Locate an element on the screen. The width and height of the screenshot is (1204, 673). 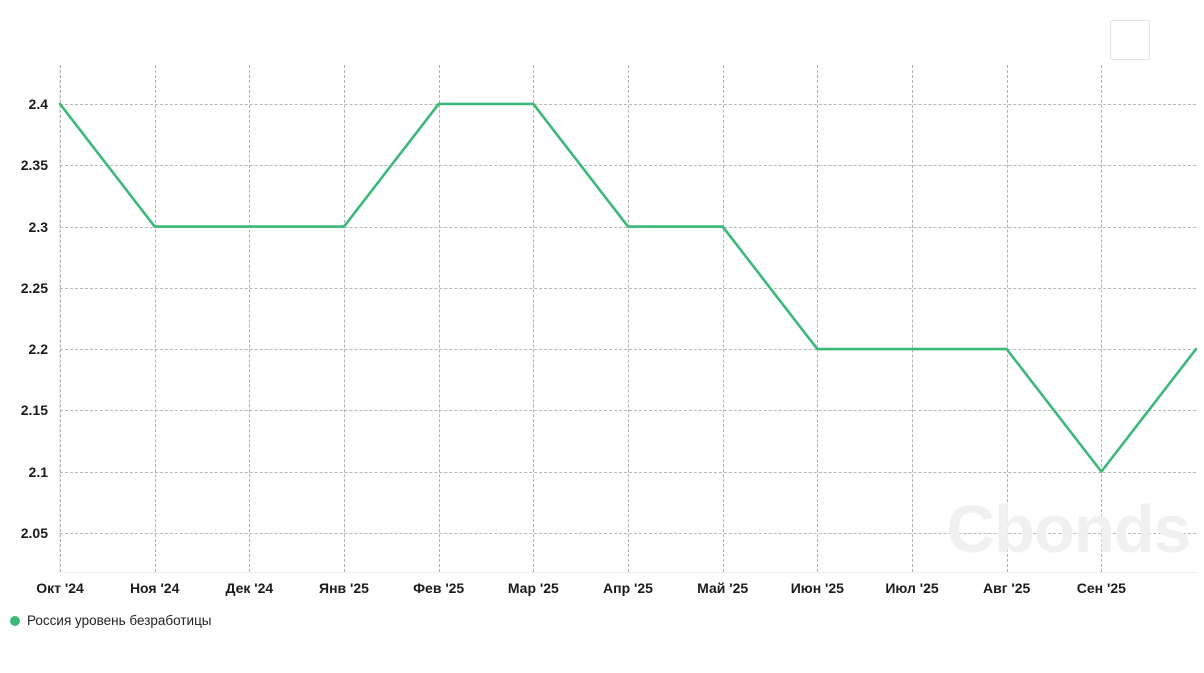
x-axis-tick-label: Фев '25 is located at coordinates (439, 588).